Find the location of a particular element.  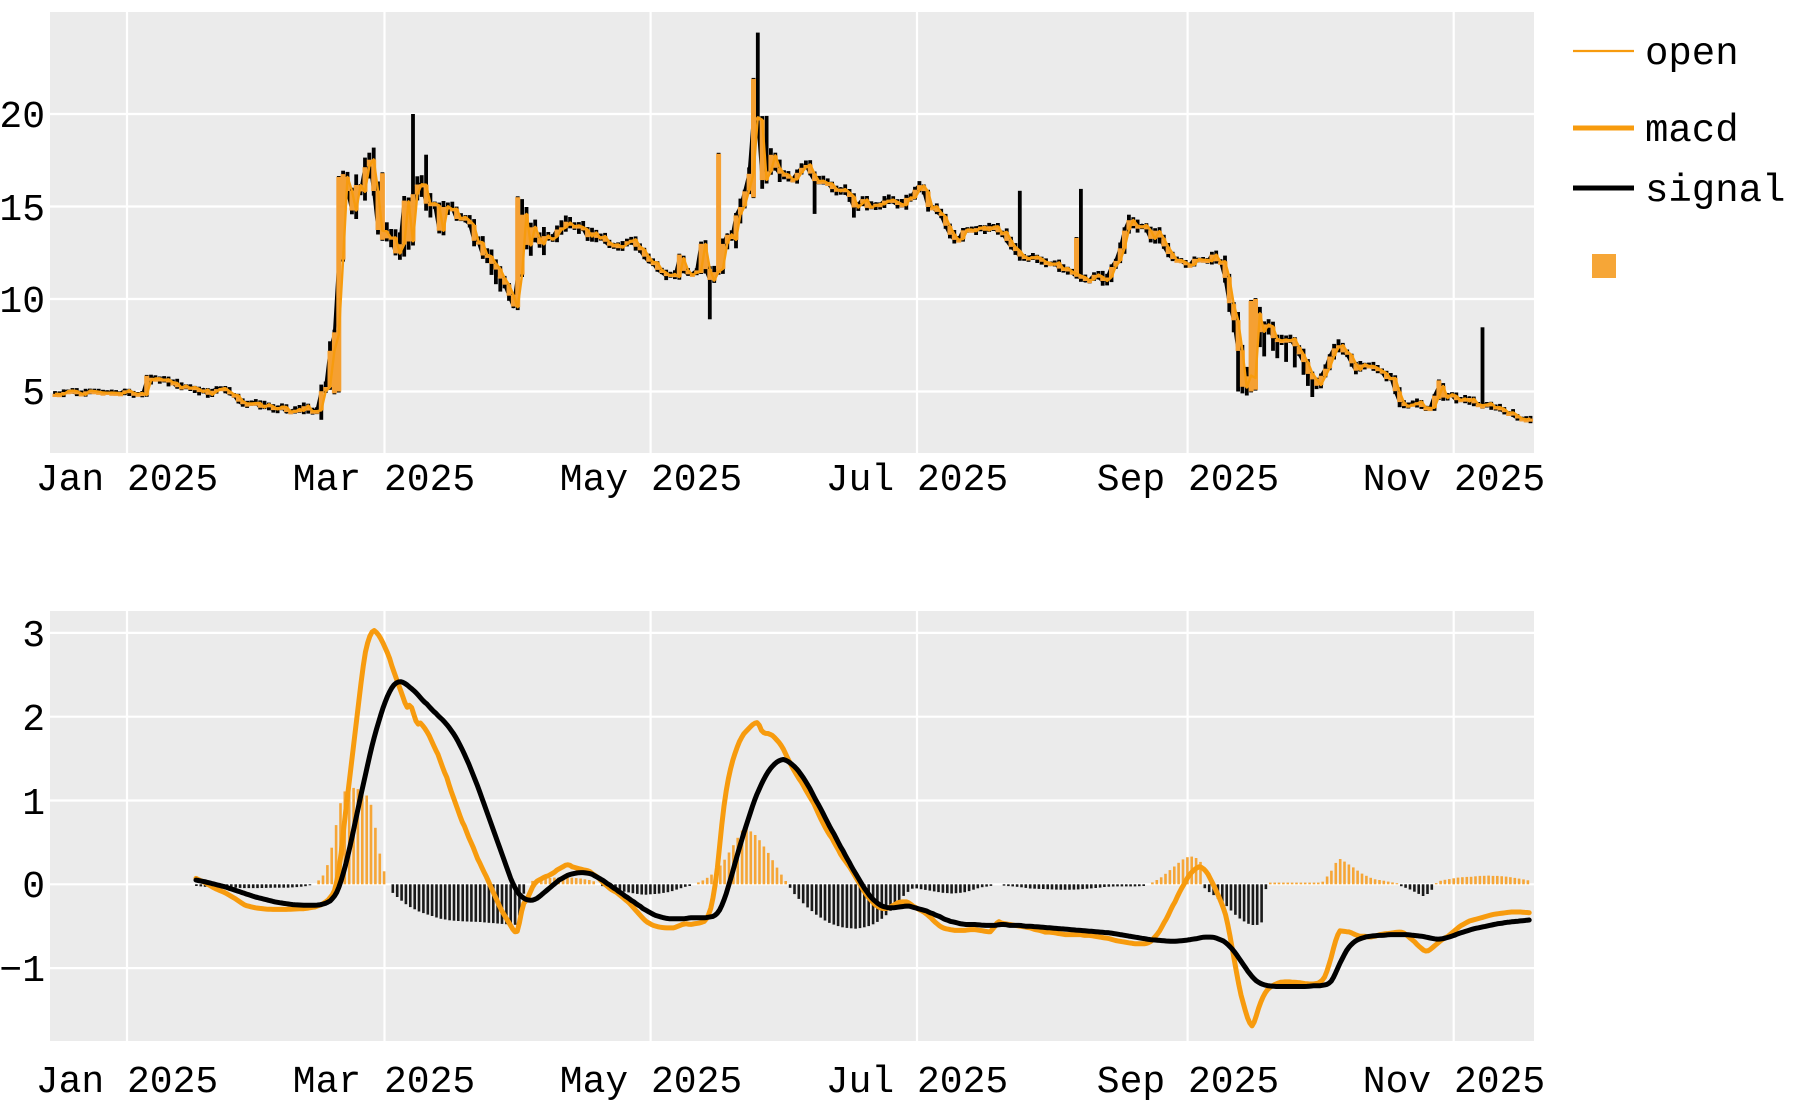

svg-text: −1 is located at coordinates (22, 971).